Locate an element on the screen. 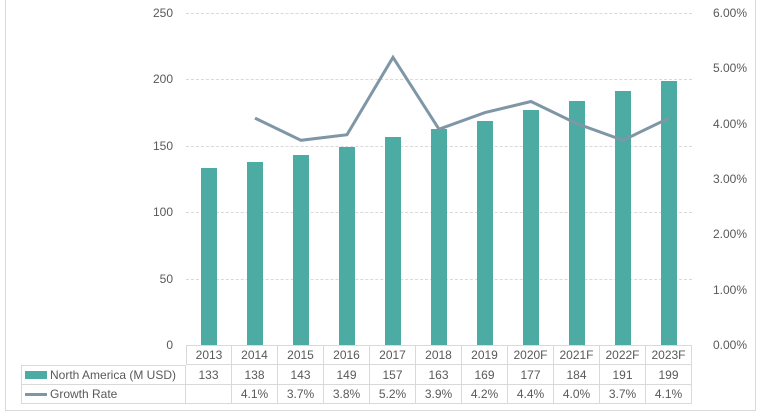 This screenshot has width=763, height=413. growth-cell: 3.9% is located at coordinates (439, 394).